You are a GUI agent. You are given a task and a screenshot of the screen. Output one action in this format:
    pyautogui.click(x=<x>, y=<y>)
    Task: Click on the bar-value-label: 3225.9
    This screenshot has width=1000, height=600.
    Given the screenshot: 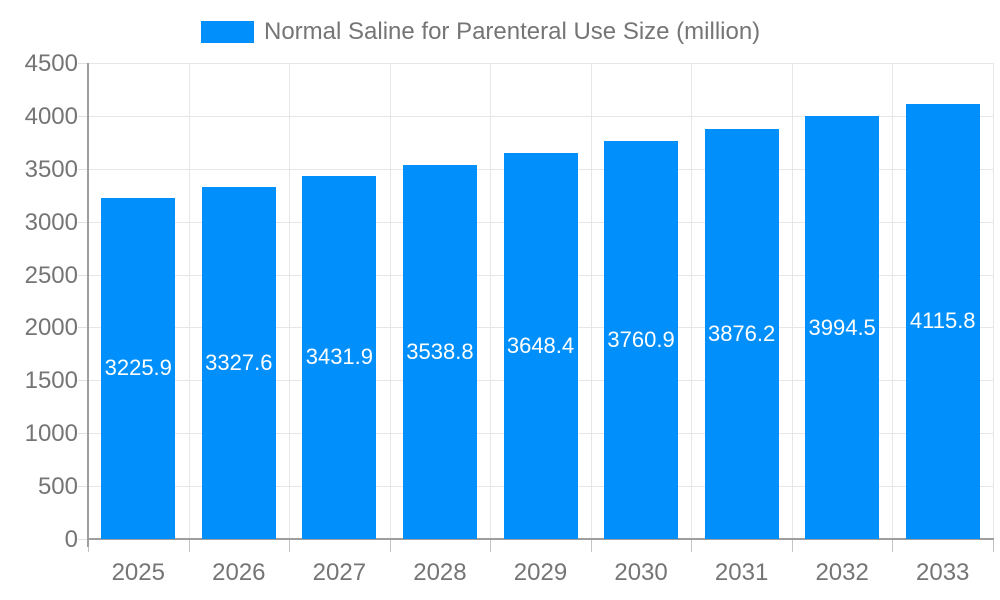 What is the action you would take?
    pyautogui.click(x=138, y=368)
    